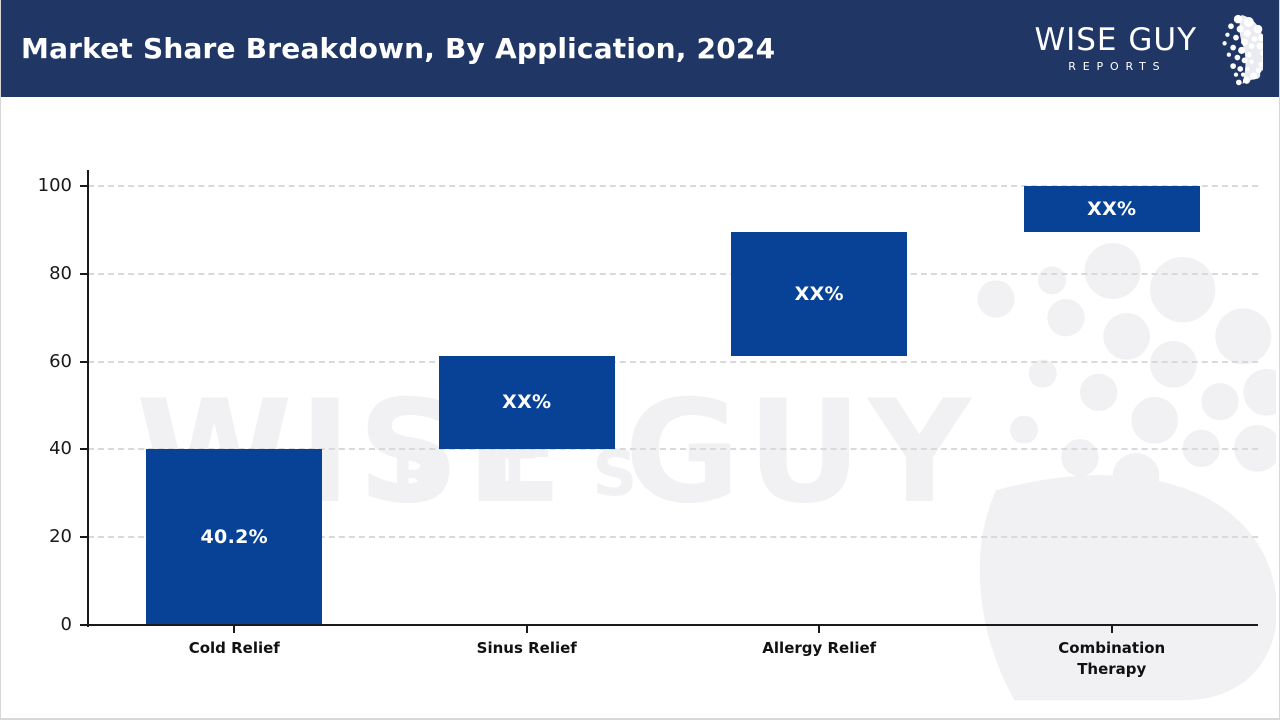  I want to click on x-tick-mark-cold-relief, so click(234, 629).